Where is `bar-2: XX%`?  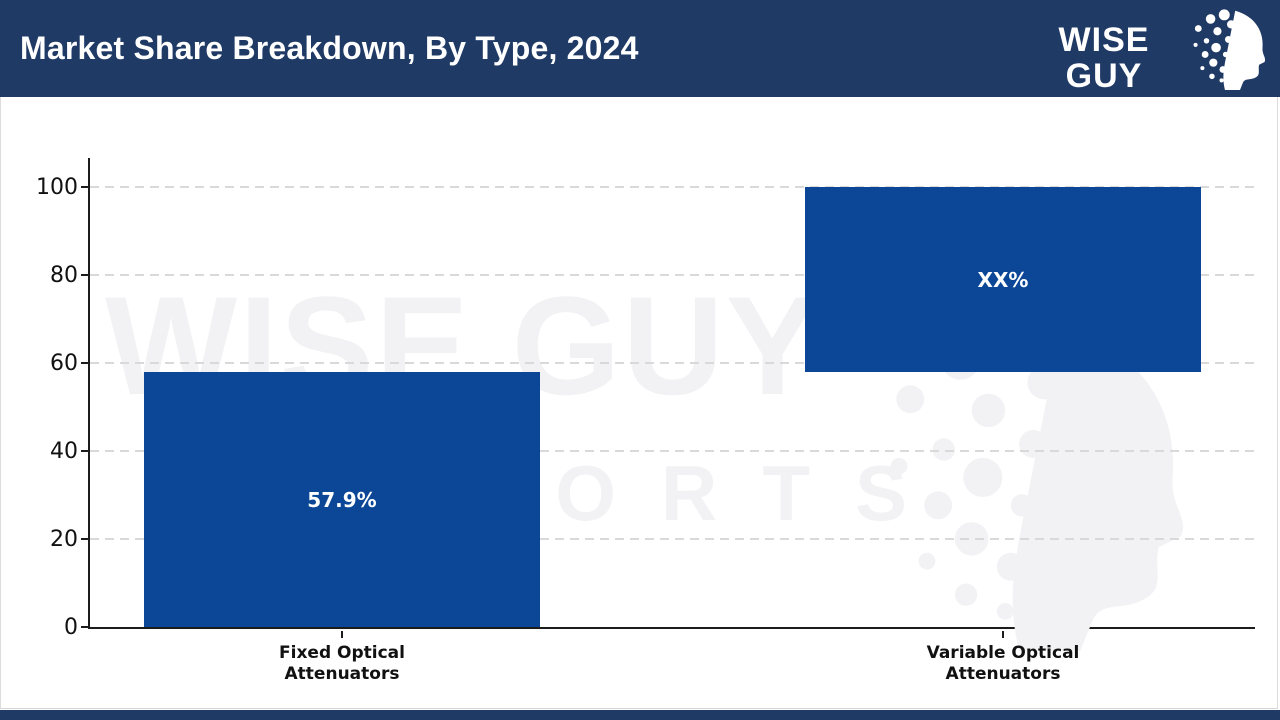 bar-2: XX% is located at coordinates (1003, 280).